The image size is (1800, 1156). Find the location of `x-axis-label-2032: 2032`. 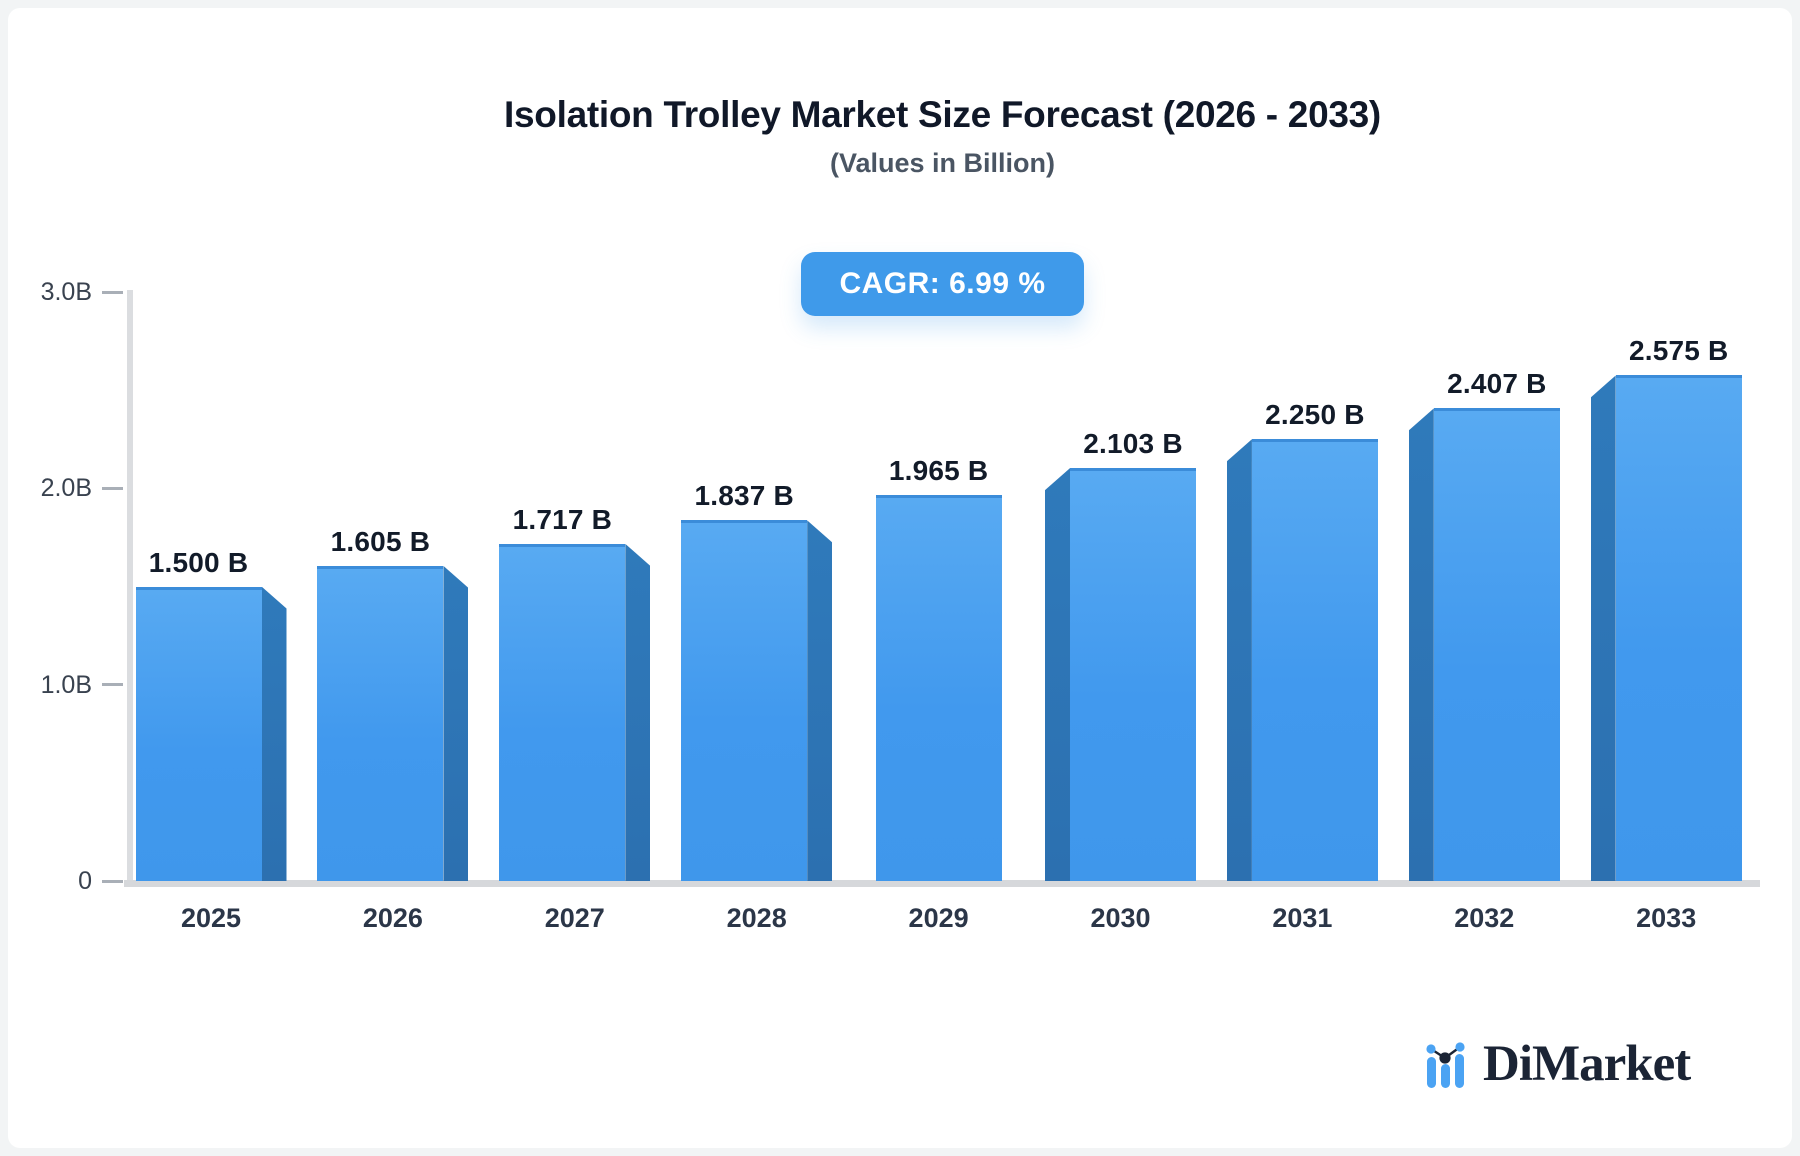

x-axis-label-2032: 2032 is located at coordinates (1484, 918).